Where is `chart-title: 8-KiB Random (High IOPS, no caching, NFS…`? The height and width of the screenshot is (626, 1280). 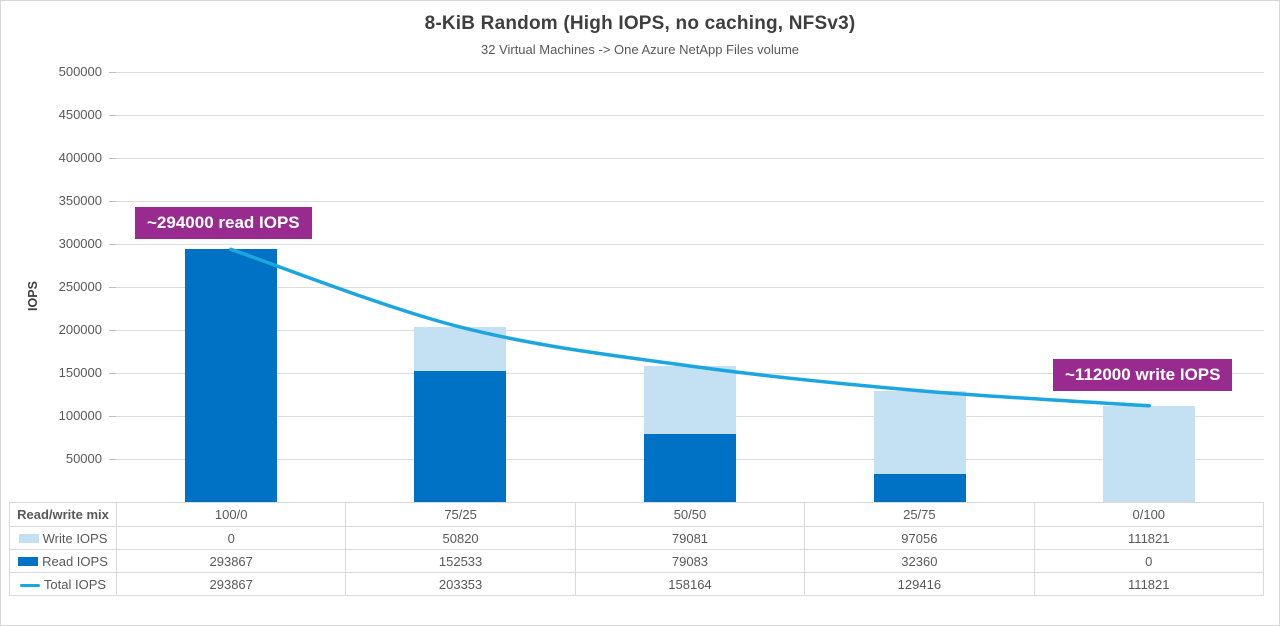
chart-title: 8-KiB Random (High IOPS, no caching, NFS… is located at coordinates (640, 23).